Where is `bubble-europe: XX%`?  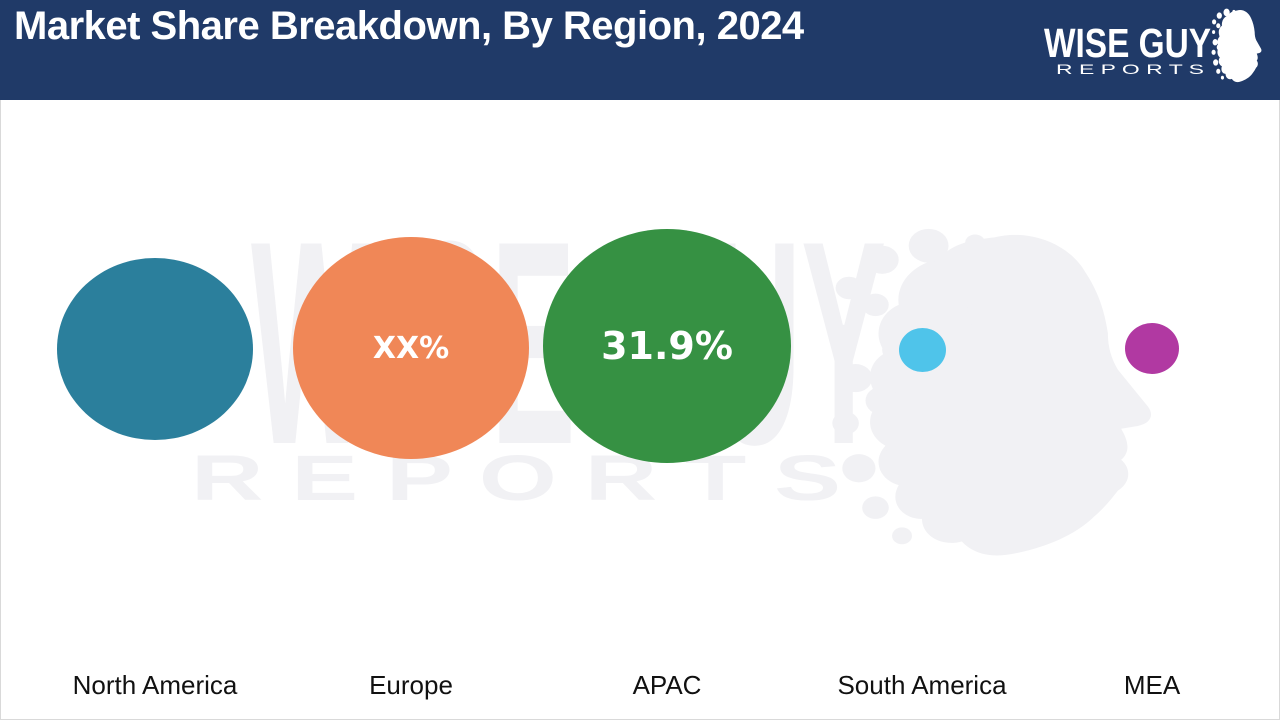 bubble-europe: XX% is located at coordinates (411, 348).